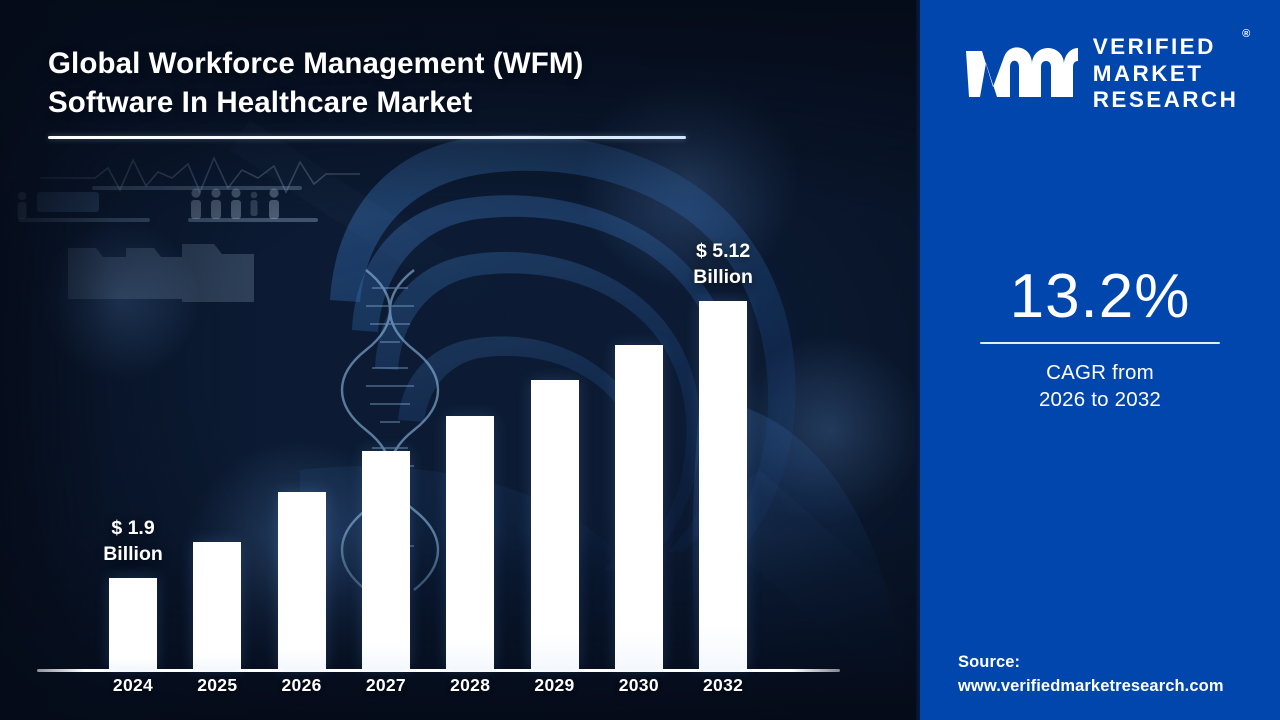 This screenshot has height=720, width=1280. Describe the element at coordinates (133, 541) in the screenshot. I see `value-label-2024: $ 1.9 Billion` at that location.